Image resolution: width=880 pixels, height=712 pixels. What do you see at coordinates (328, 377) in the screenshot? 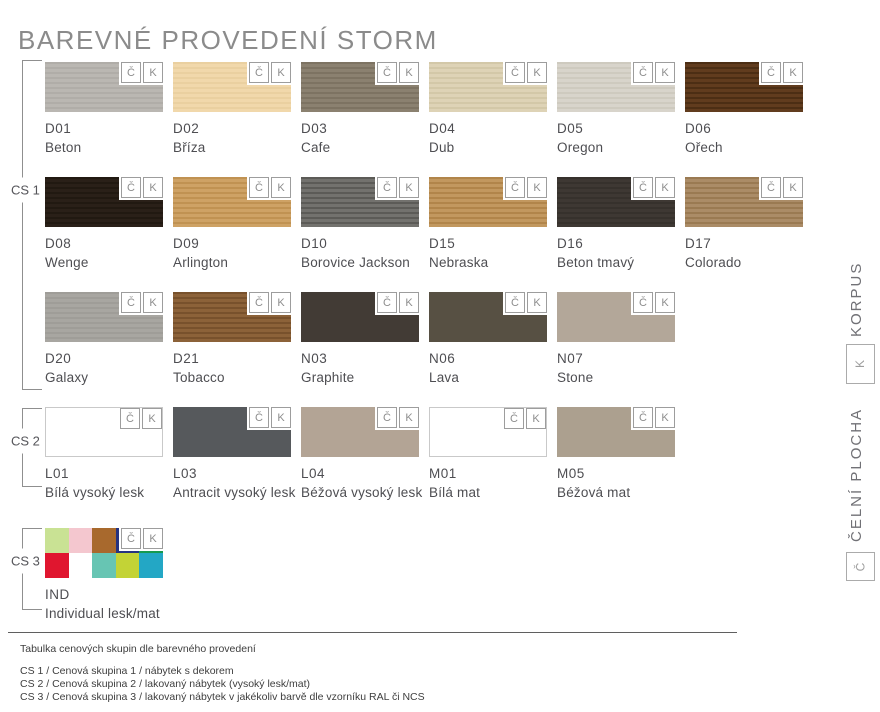
I see `swatch-name: Graphite` at bounding box center [328, 377].